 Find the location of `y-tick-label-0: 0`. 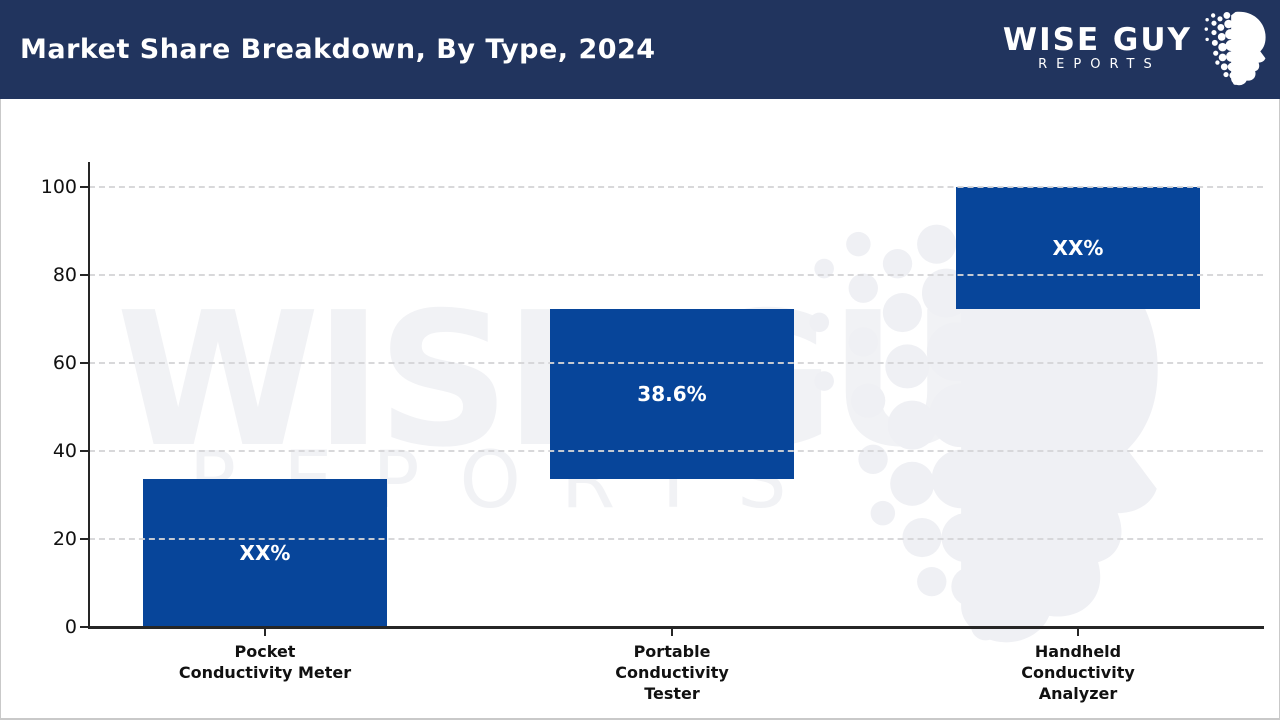

y-tick-label-0: 0 is located at coordinates (70, 627).